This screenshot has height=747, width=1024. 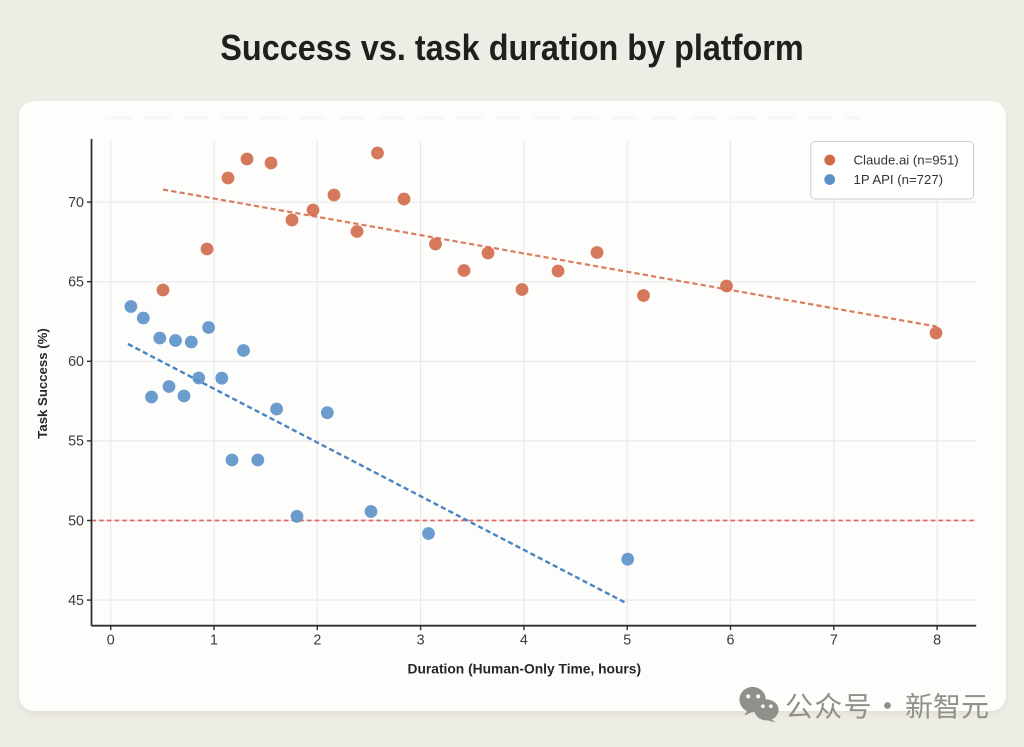 What do you see at coordinates (524, 641) in the screenshot?
I see `svg-text: 4` at bounding box center [524, 641].